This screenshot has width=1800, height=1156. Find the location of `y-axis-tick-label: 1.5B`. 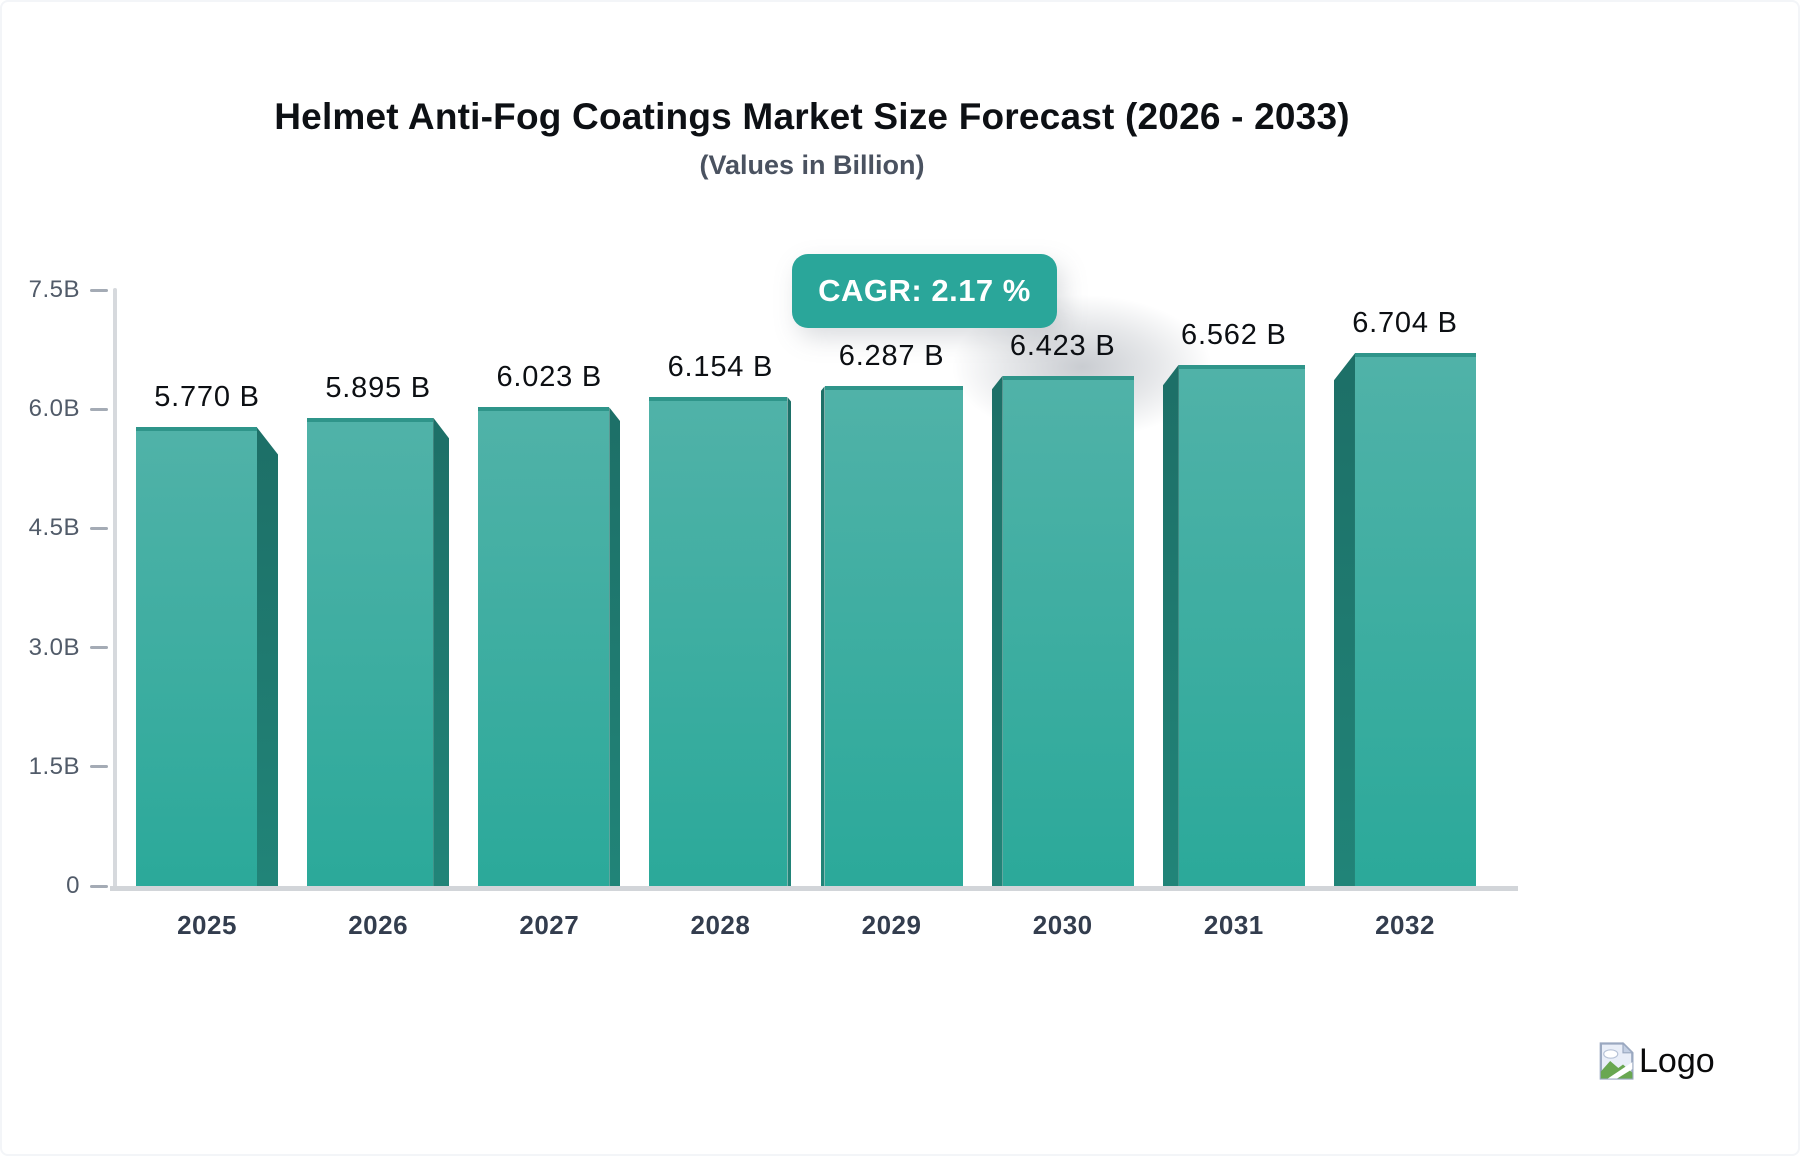

y-axis-tick-label: 1.5B is located at coordinates (54, 766).